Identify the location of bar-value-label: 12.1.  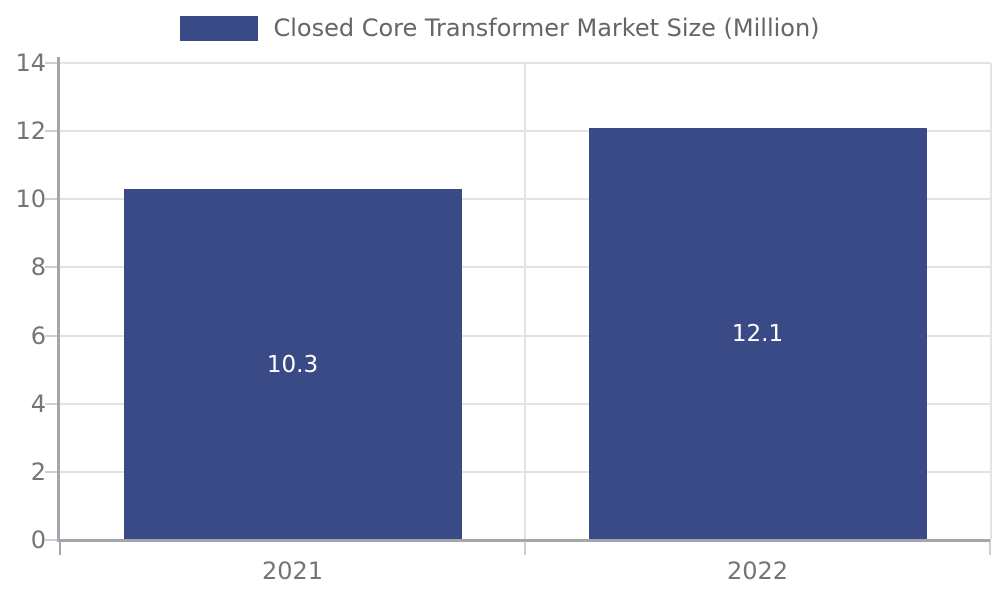
(757, 333).